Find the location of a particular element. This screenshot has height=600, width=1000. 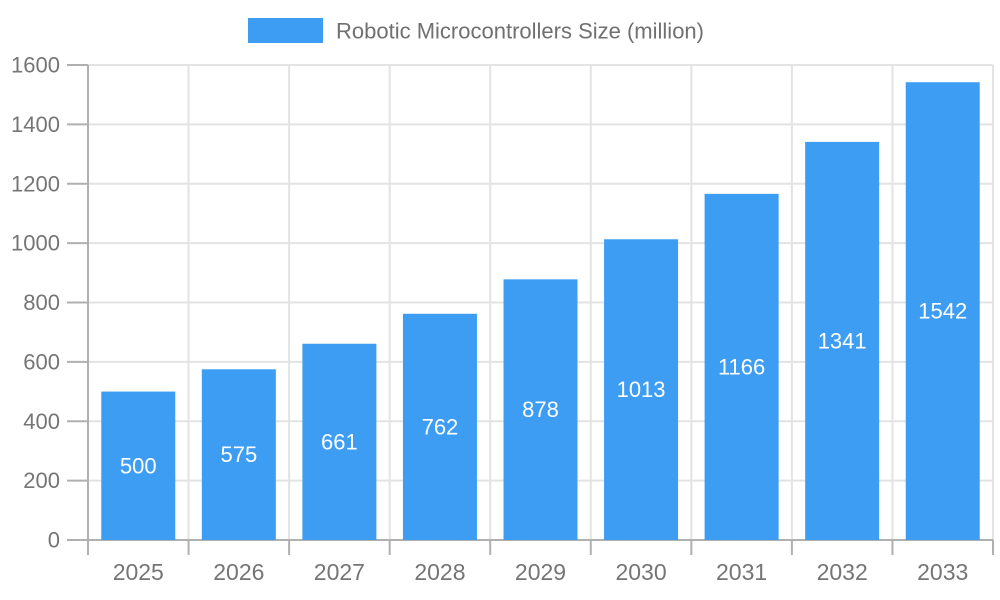

legend-swatch is located at coordinates (285, 30).